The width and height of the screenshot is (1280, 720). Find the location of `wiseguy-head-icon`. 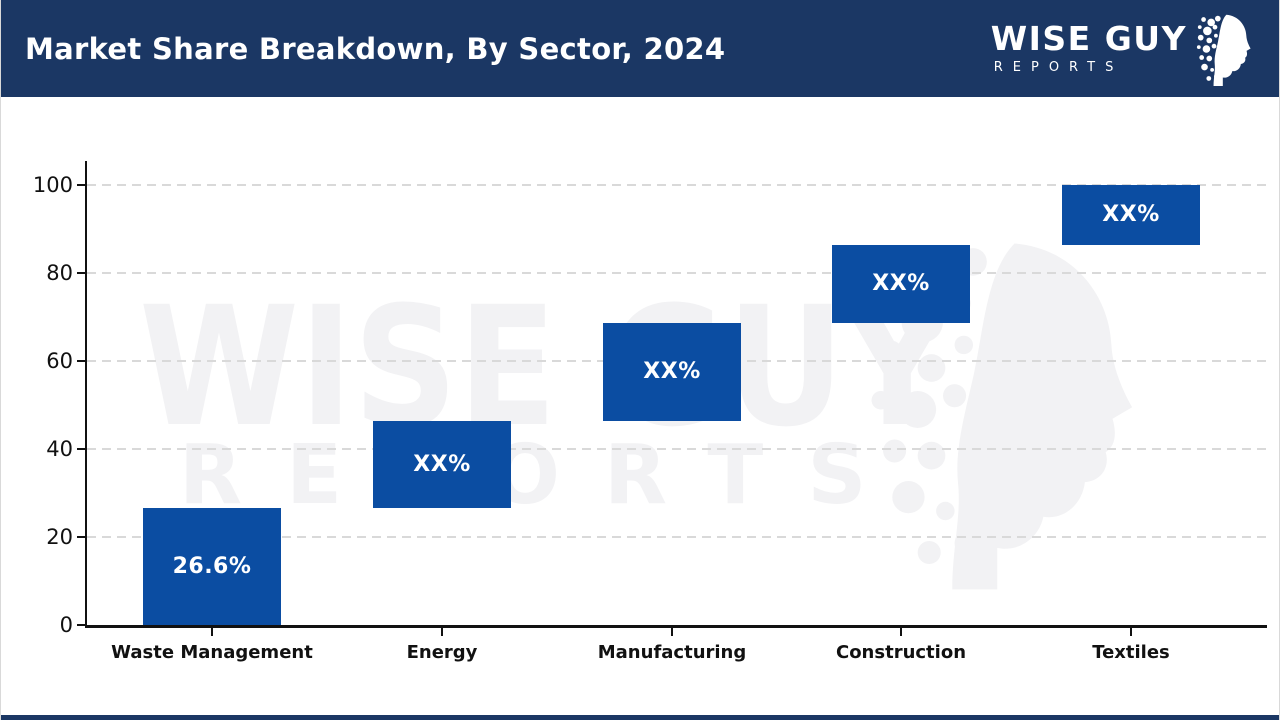

wiseguy-head-icon is located at coordinates (1224, 49).